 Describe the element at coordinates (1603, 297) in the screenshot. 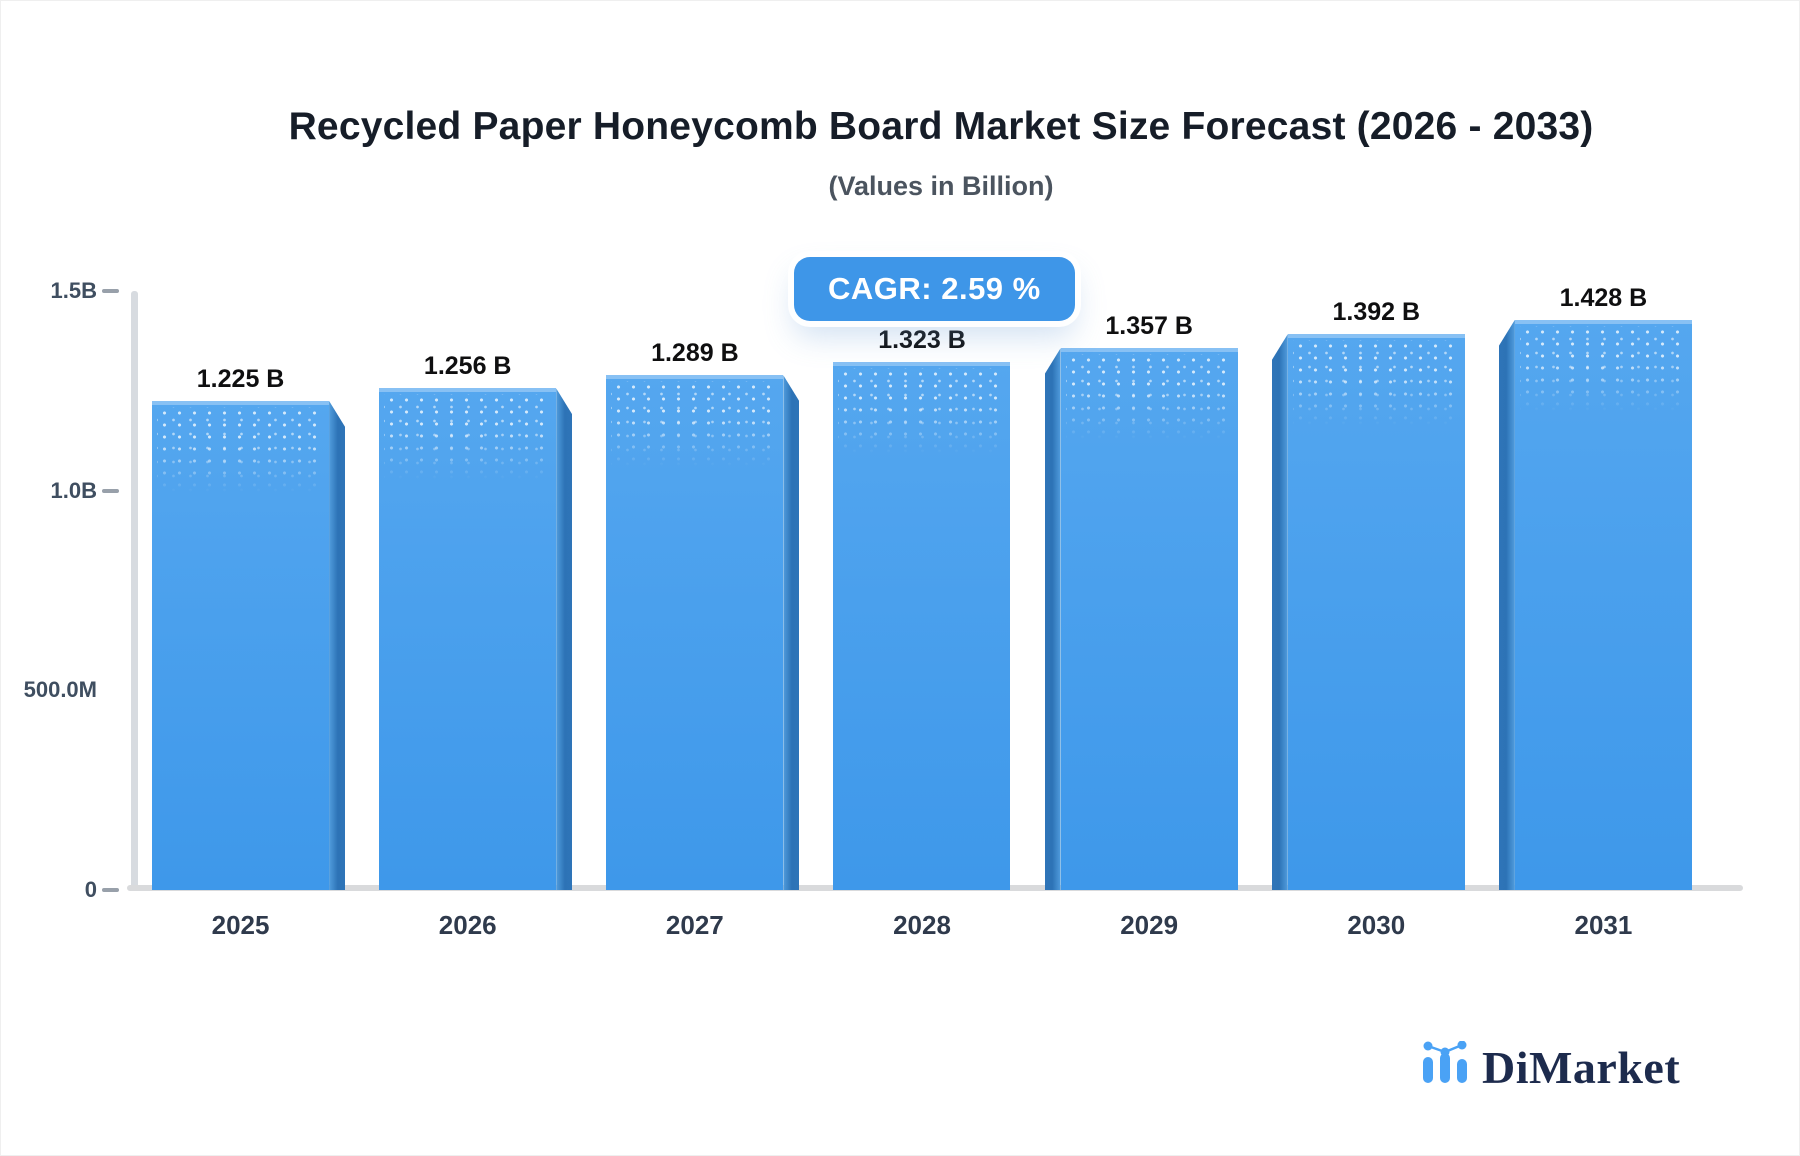

I see `bar-value-label: 1.428 B` at that location.